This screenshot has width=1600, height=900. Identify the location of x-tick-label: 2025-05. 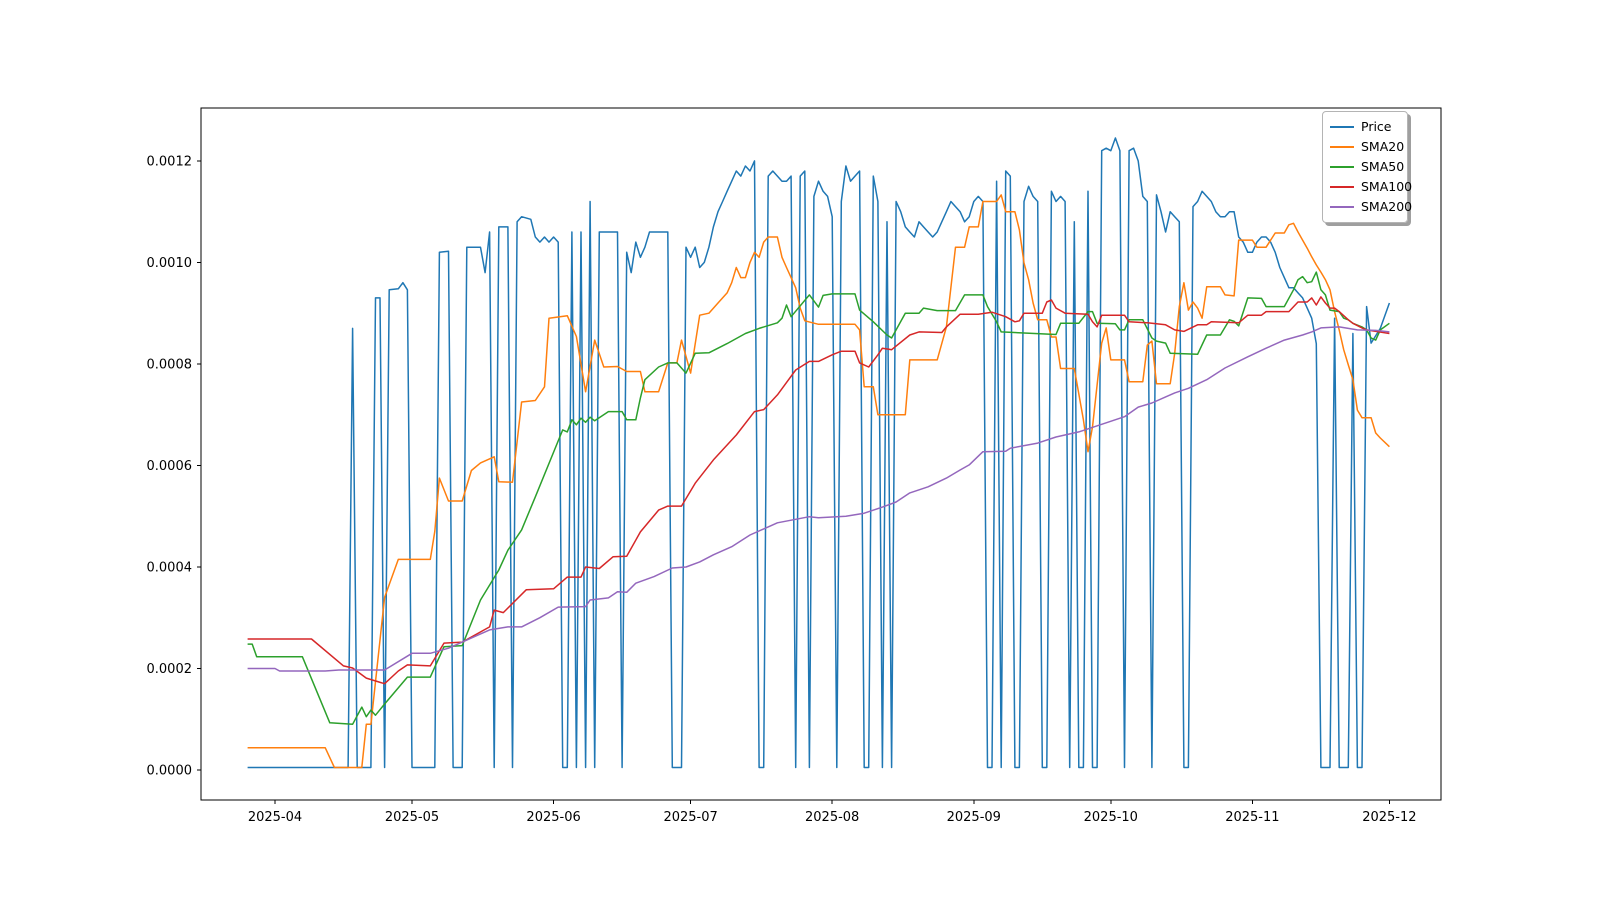
(412, 817).